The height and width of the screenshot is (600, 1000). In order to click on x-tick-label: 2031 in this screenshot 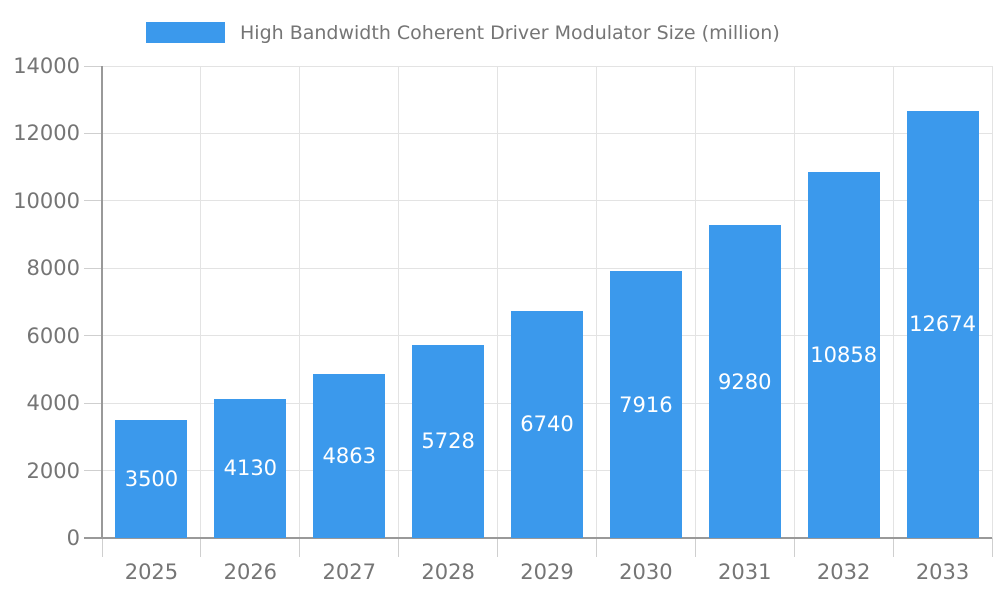, I will do `click(745, 572)`.